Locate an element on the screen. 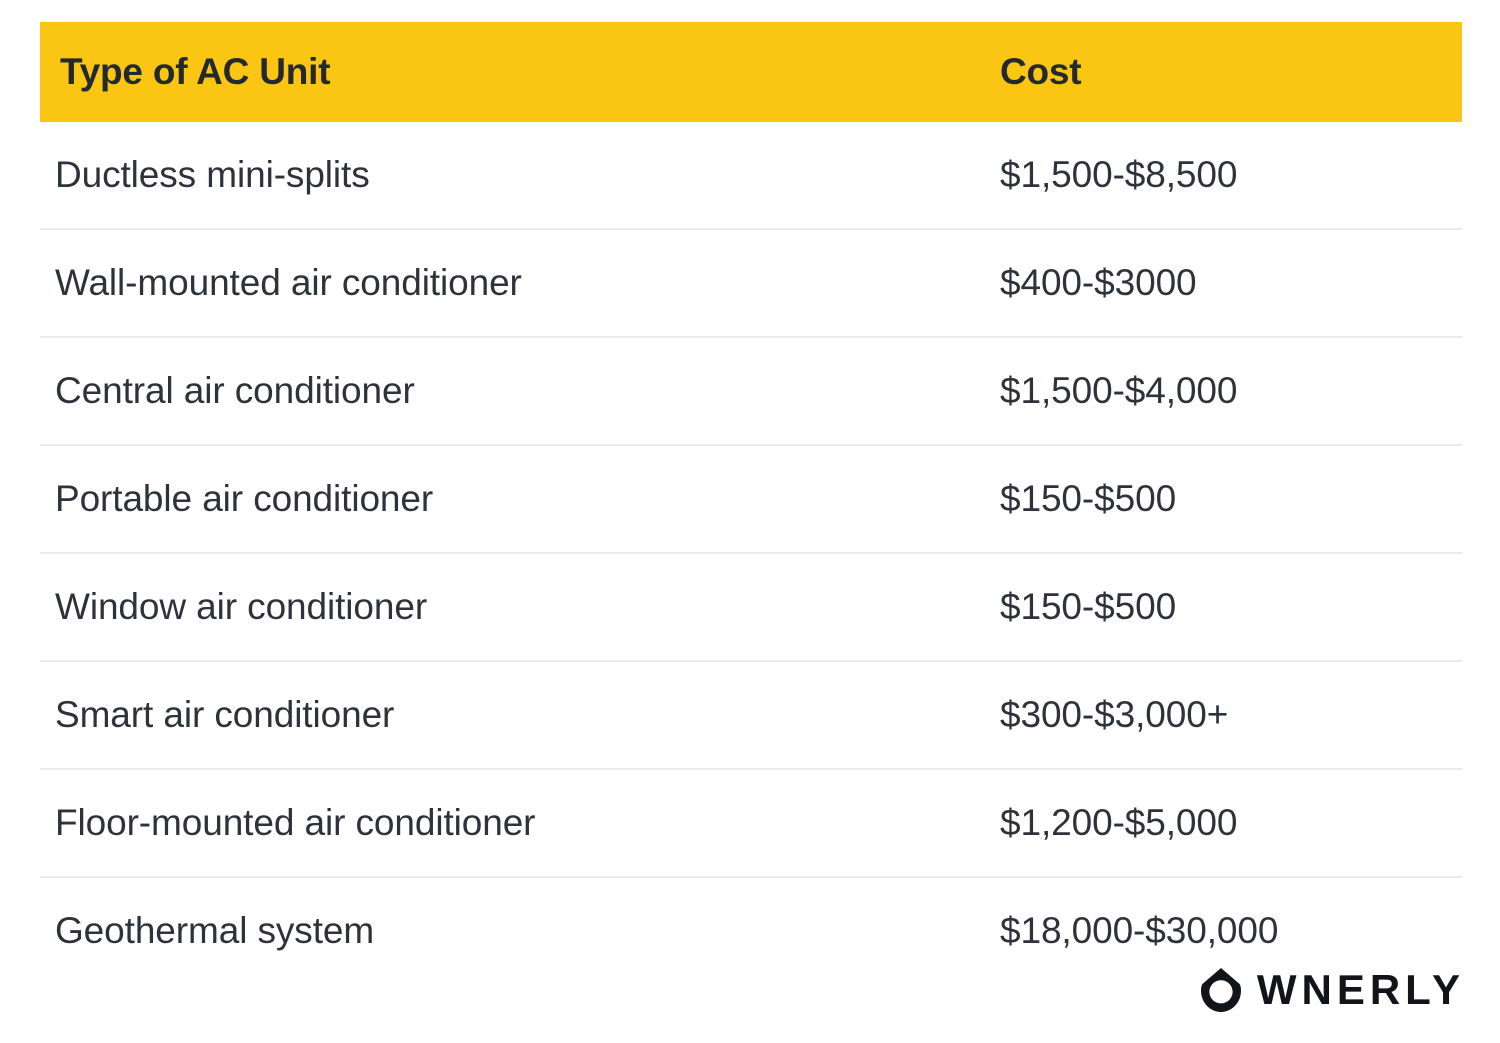 The image size is (1500, 1043). column-header-cost: Cost is located at coordinates (1041, 71).